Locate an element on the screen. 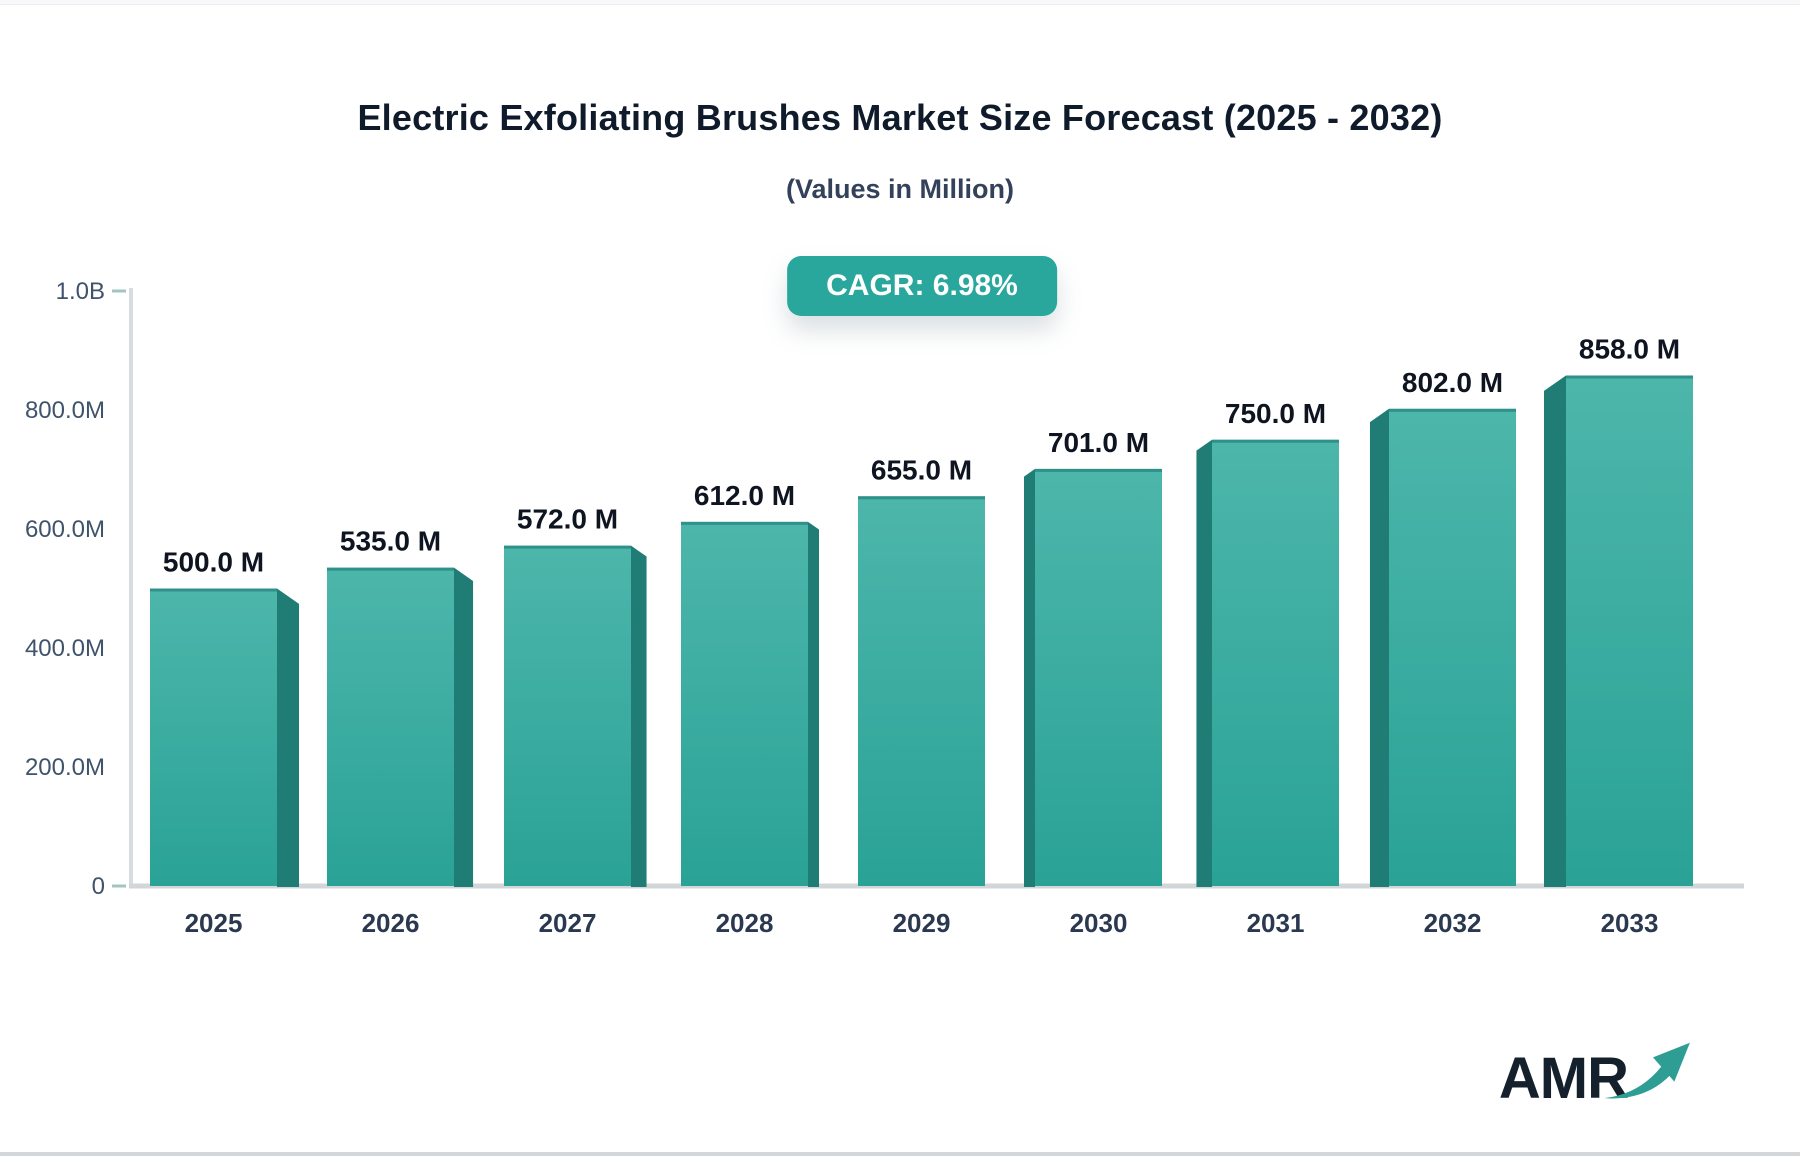  bar-2026: 535.0 M 2026 is located at coordinates (400, 732).